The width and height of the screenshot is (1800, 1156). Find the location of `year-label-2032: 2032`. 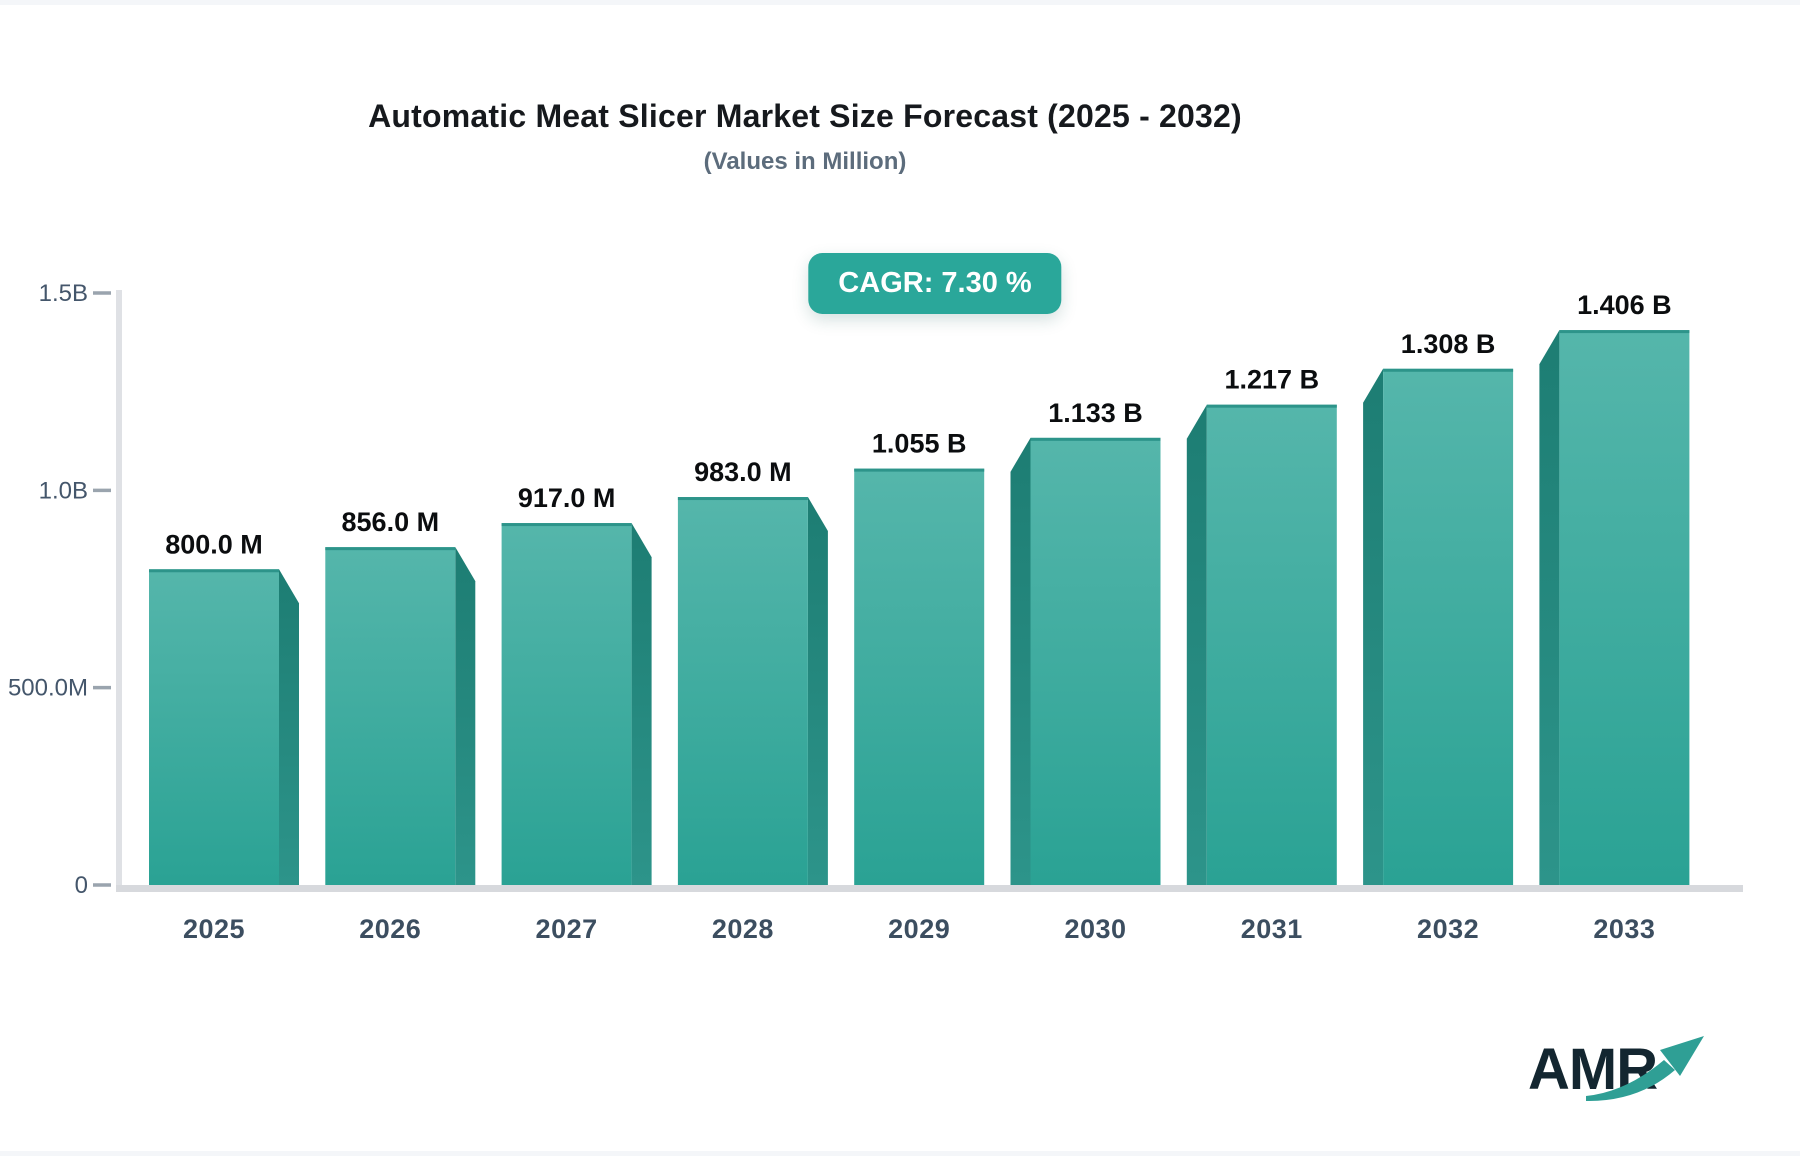

year-label-2032: 2032 is located at coordinates (1448, 929).